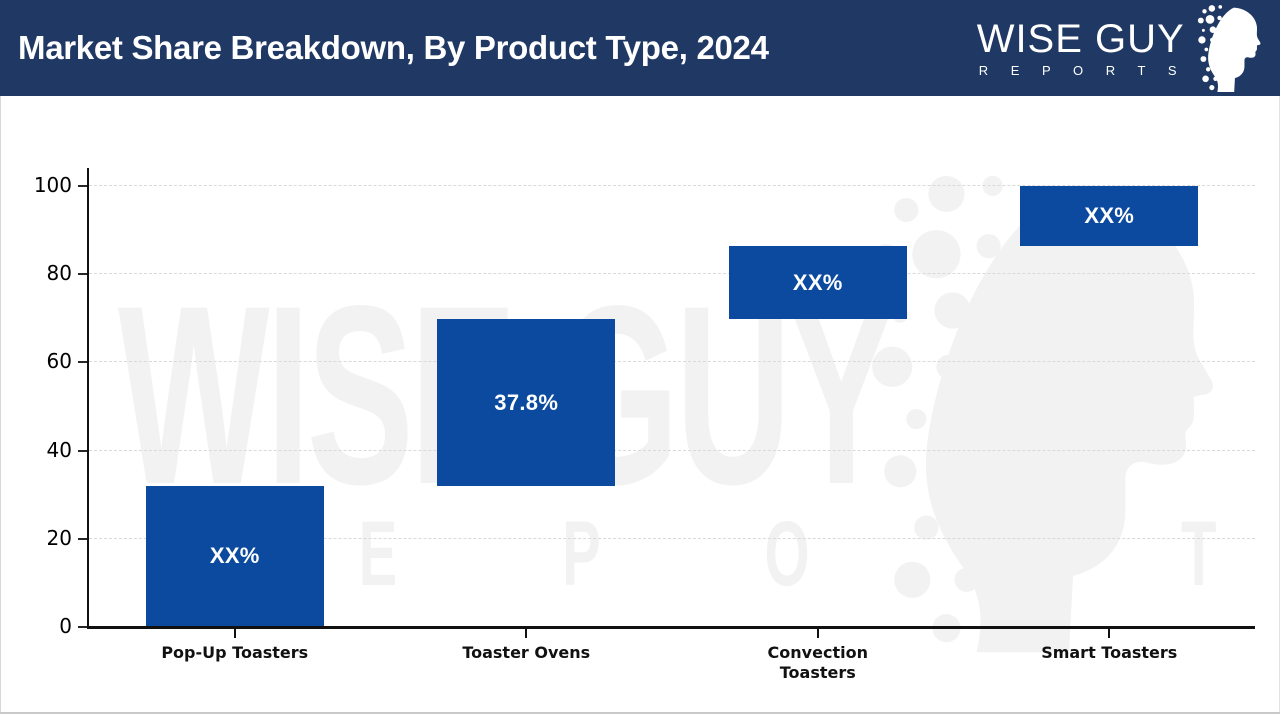 Image resolution: width=1280 pixels, height=720 pixels. What do you see at coordinates (65, 626) in the screenshot?
I see `y-tick-label: 0` at bounding box center [65, 626].